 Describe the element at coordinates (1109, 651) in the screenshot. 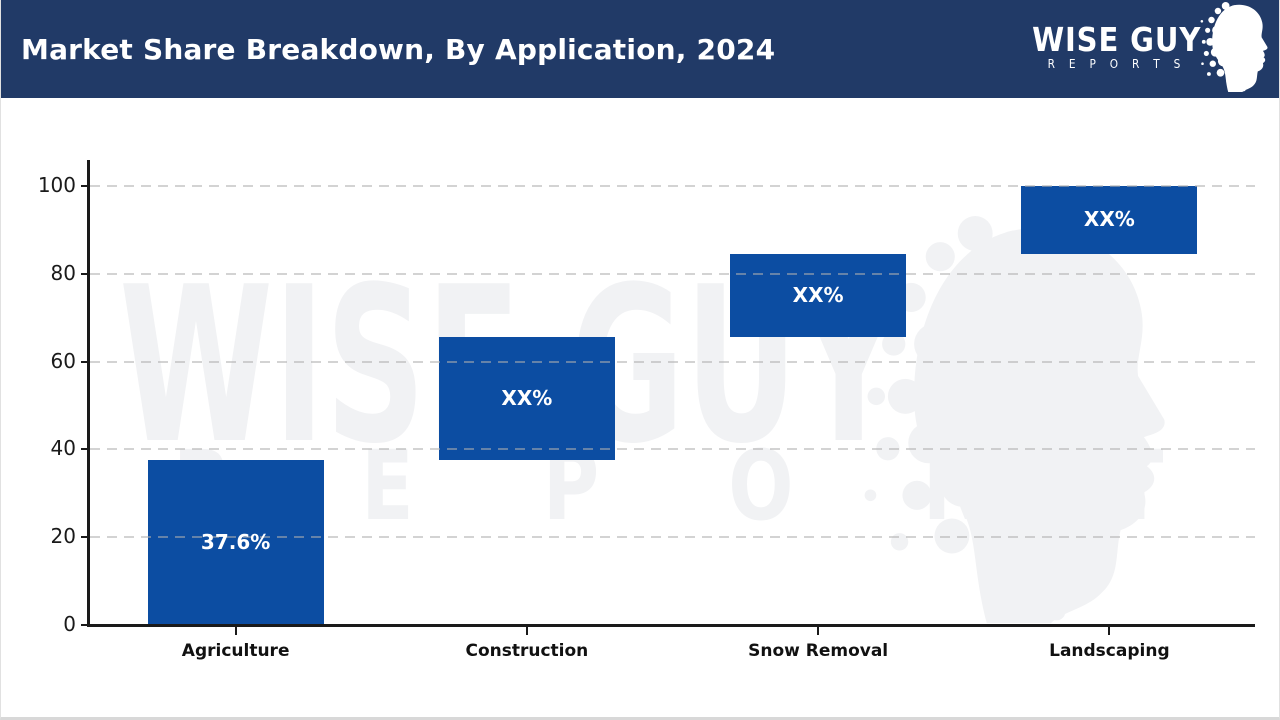

I see `x-category-label: Landscaping` at that location.